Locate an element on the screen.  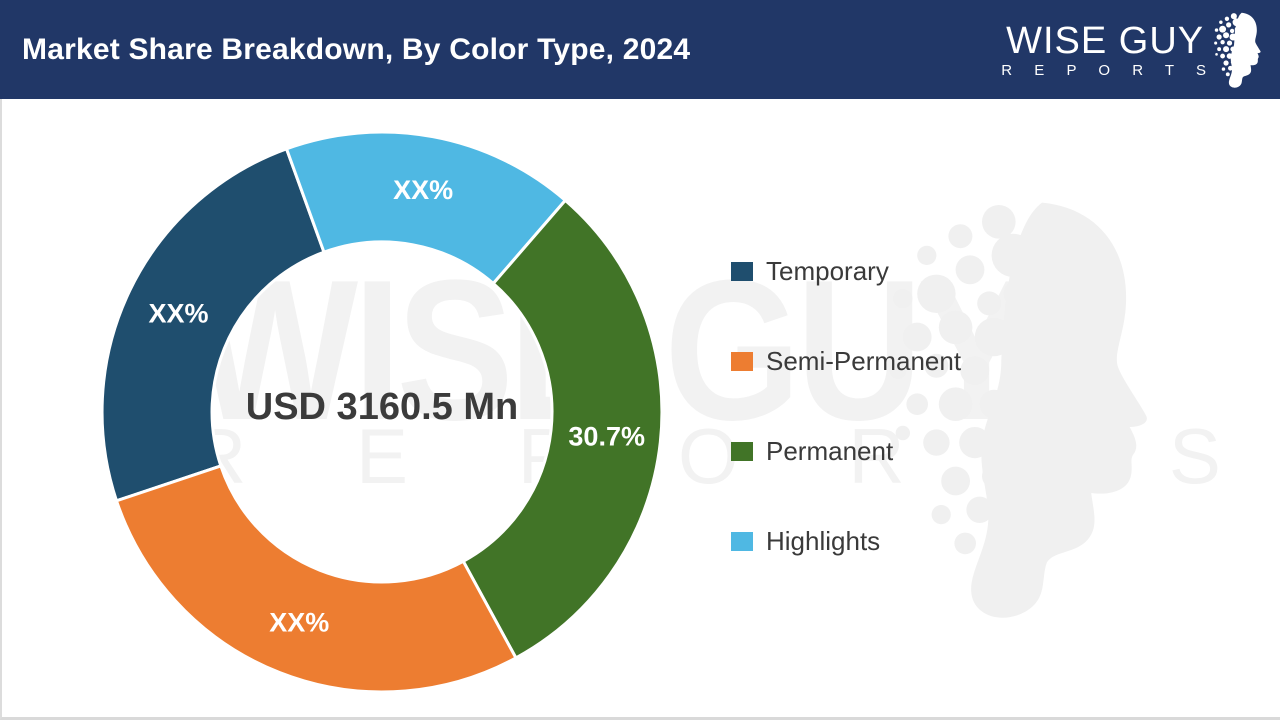
slice-label-permanent: 30.7% is located at coordinates (606, 436).